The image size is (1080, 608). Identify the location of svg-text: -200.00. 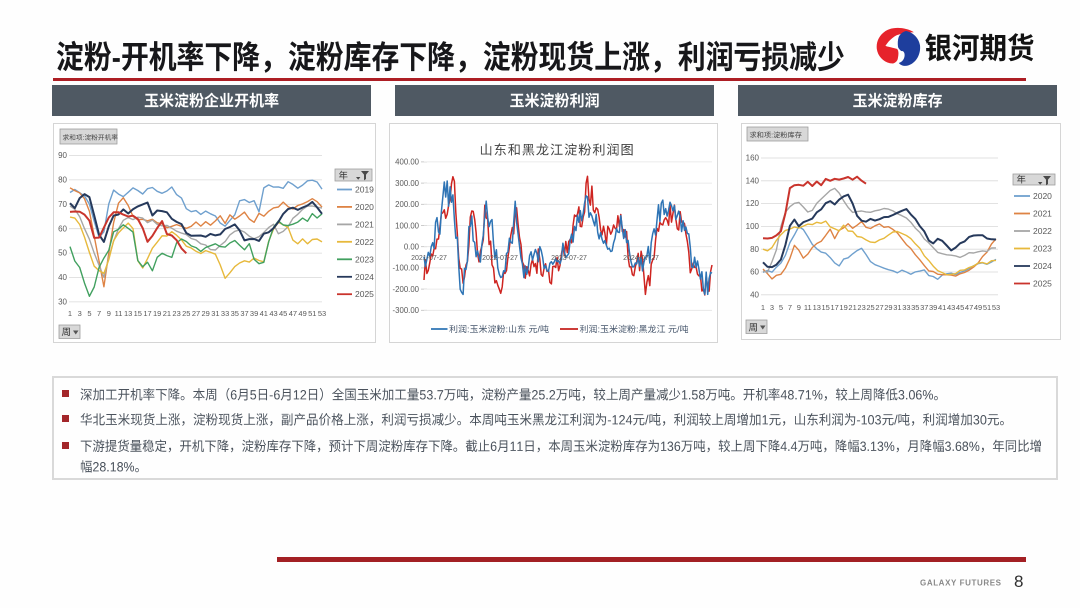
(406, 289).